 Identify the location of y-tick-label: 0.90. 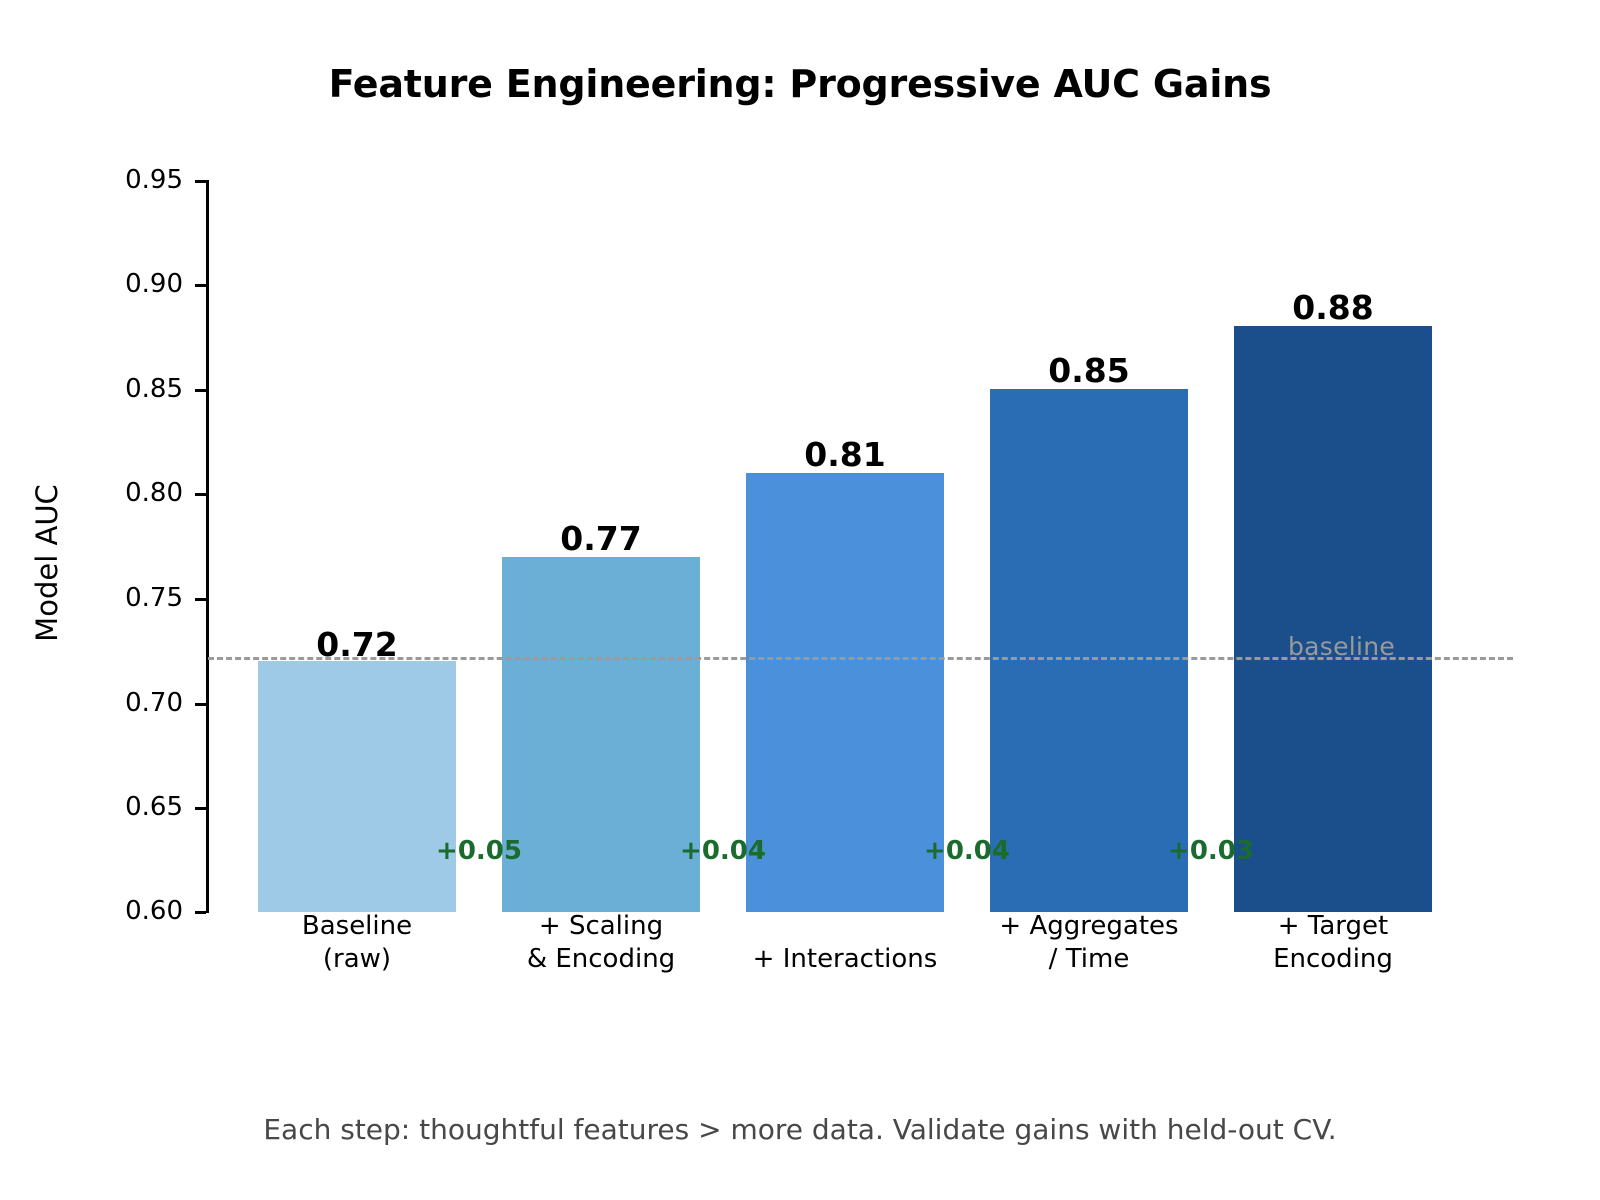
(154, 284).